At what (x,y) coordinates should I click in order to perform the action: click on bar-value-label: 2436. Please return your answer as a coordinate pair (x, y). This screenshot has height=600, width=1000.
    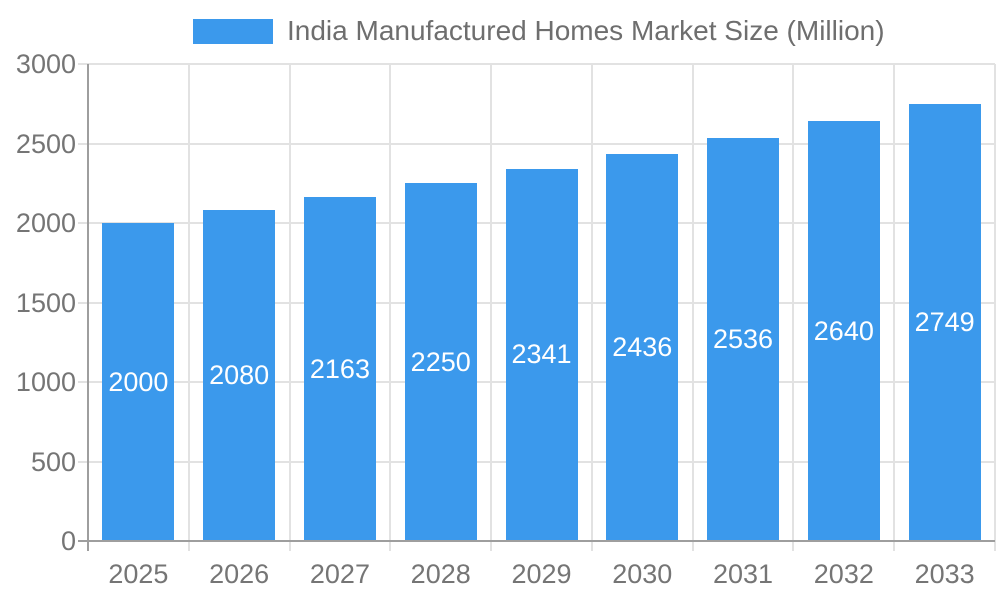
    Looking at the image, I should click on (642, 346).